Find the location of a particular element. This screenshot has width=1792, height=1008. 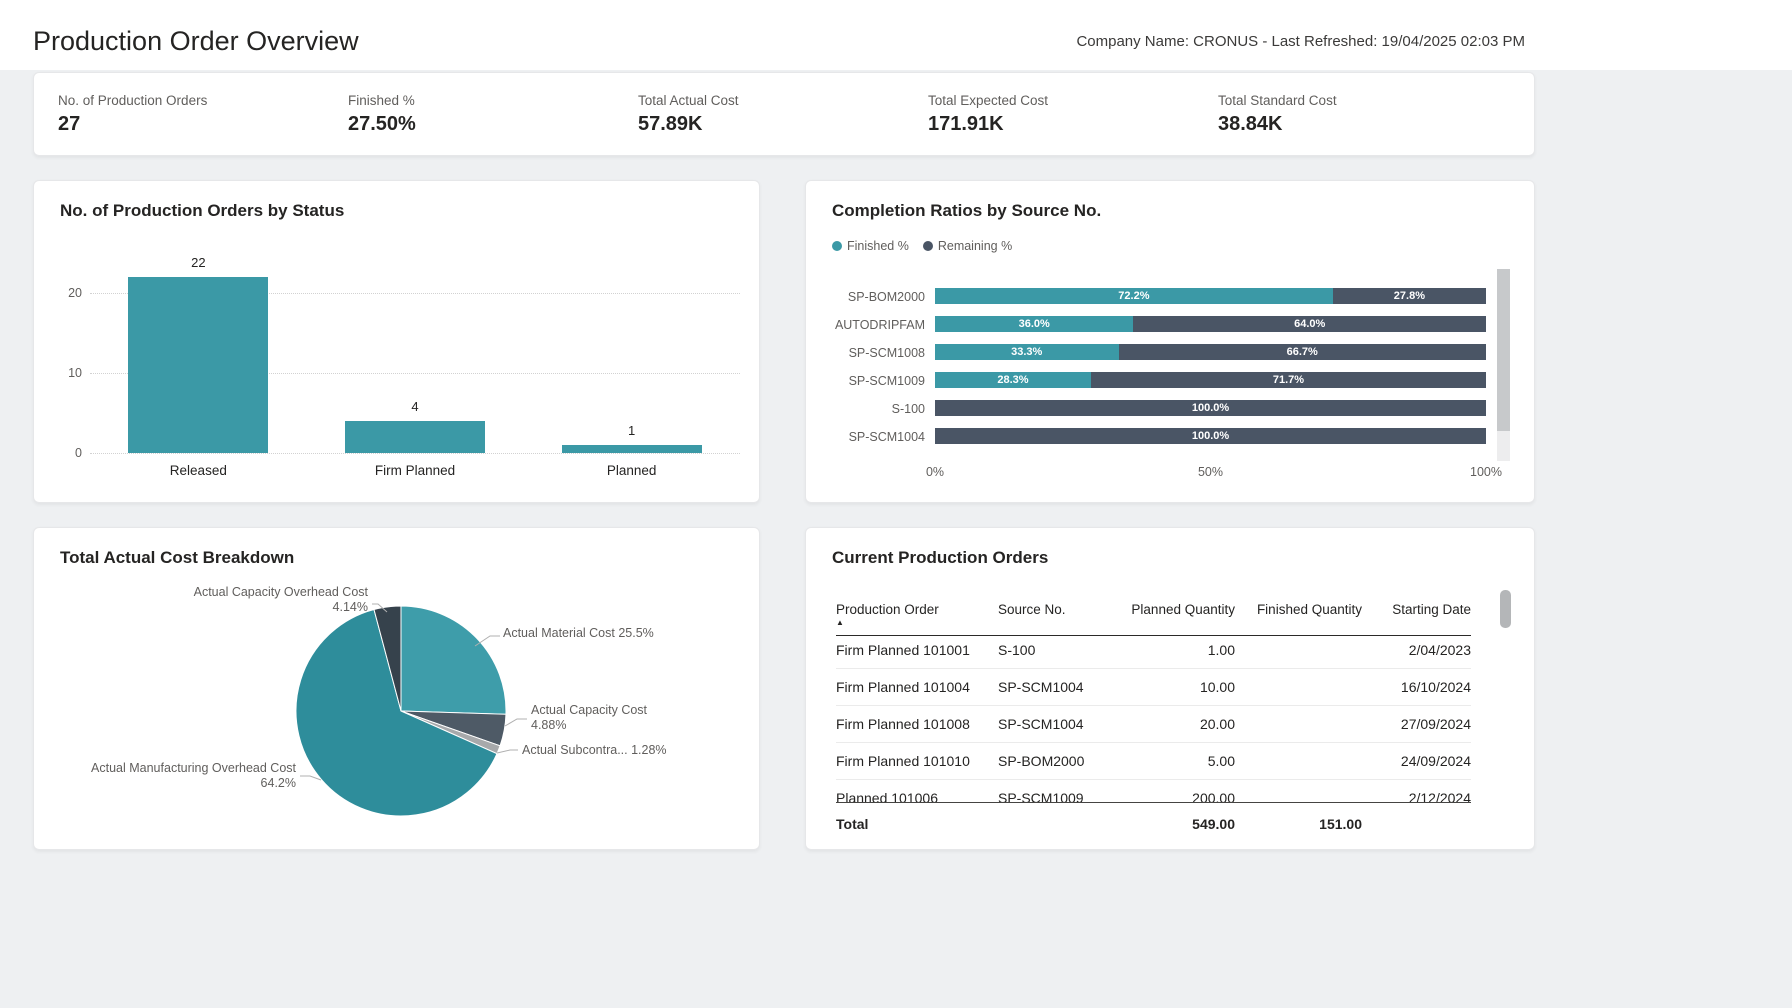

segment-remaining: 27.8% is located at coordinates (1409, 296).